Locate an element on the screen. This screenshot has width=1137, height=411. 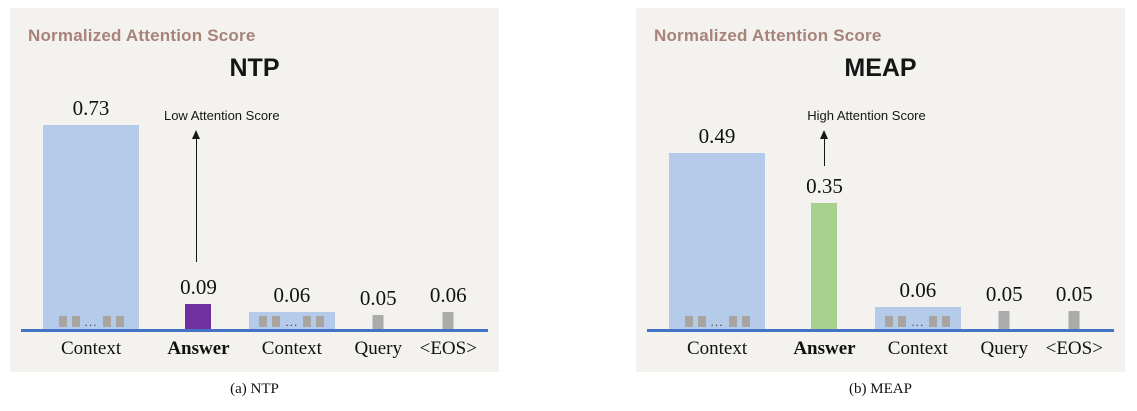
subcaption-a: (a) NTP is located at coordinates (254, 389).